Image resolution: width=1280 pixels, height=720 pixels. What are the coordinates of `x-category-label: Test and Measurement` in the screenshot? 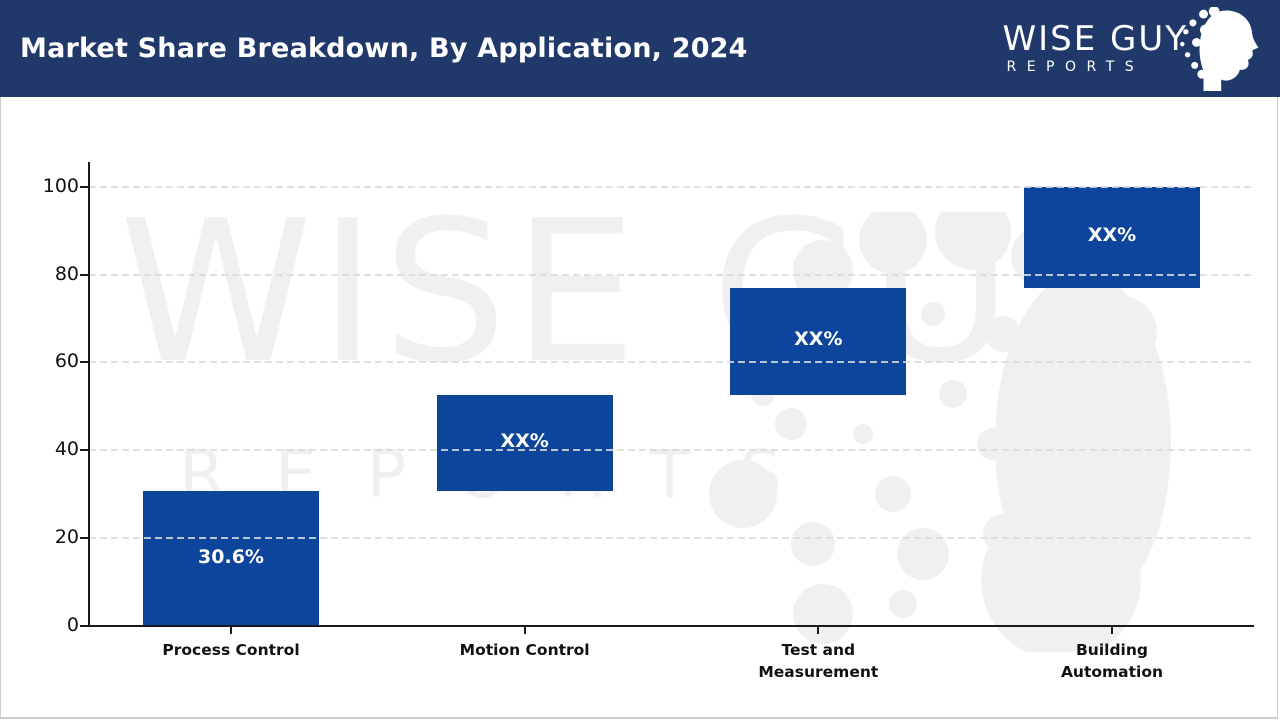 It's located at (818, 661).